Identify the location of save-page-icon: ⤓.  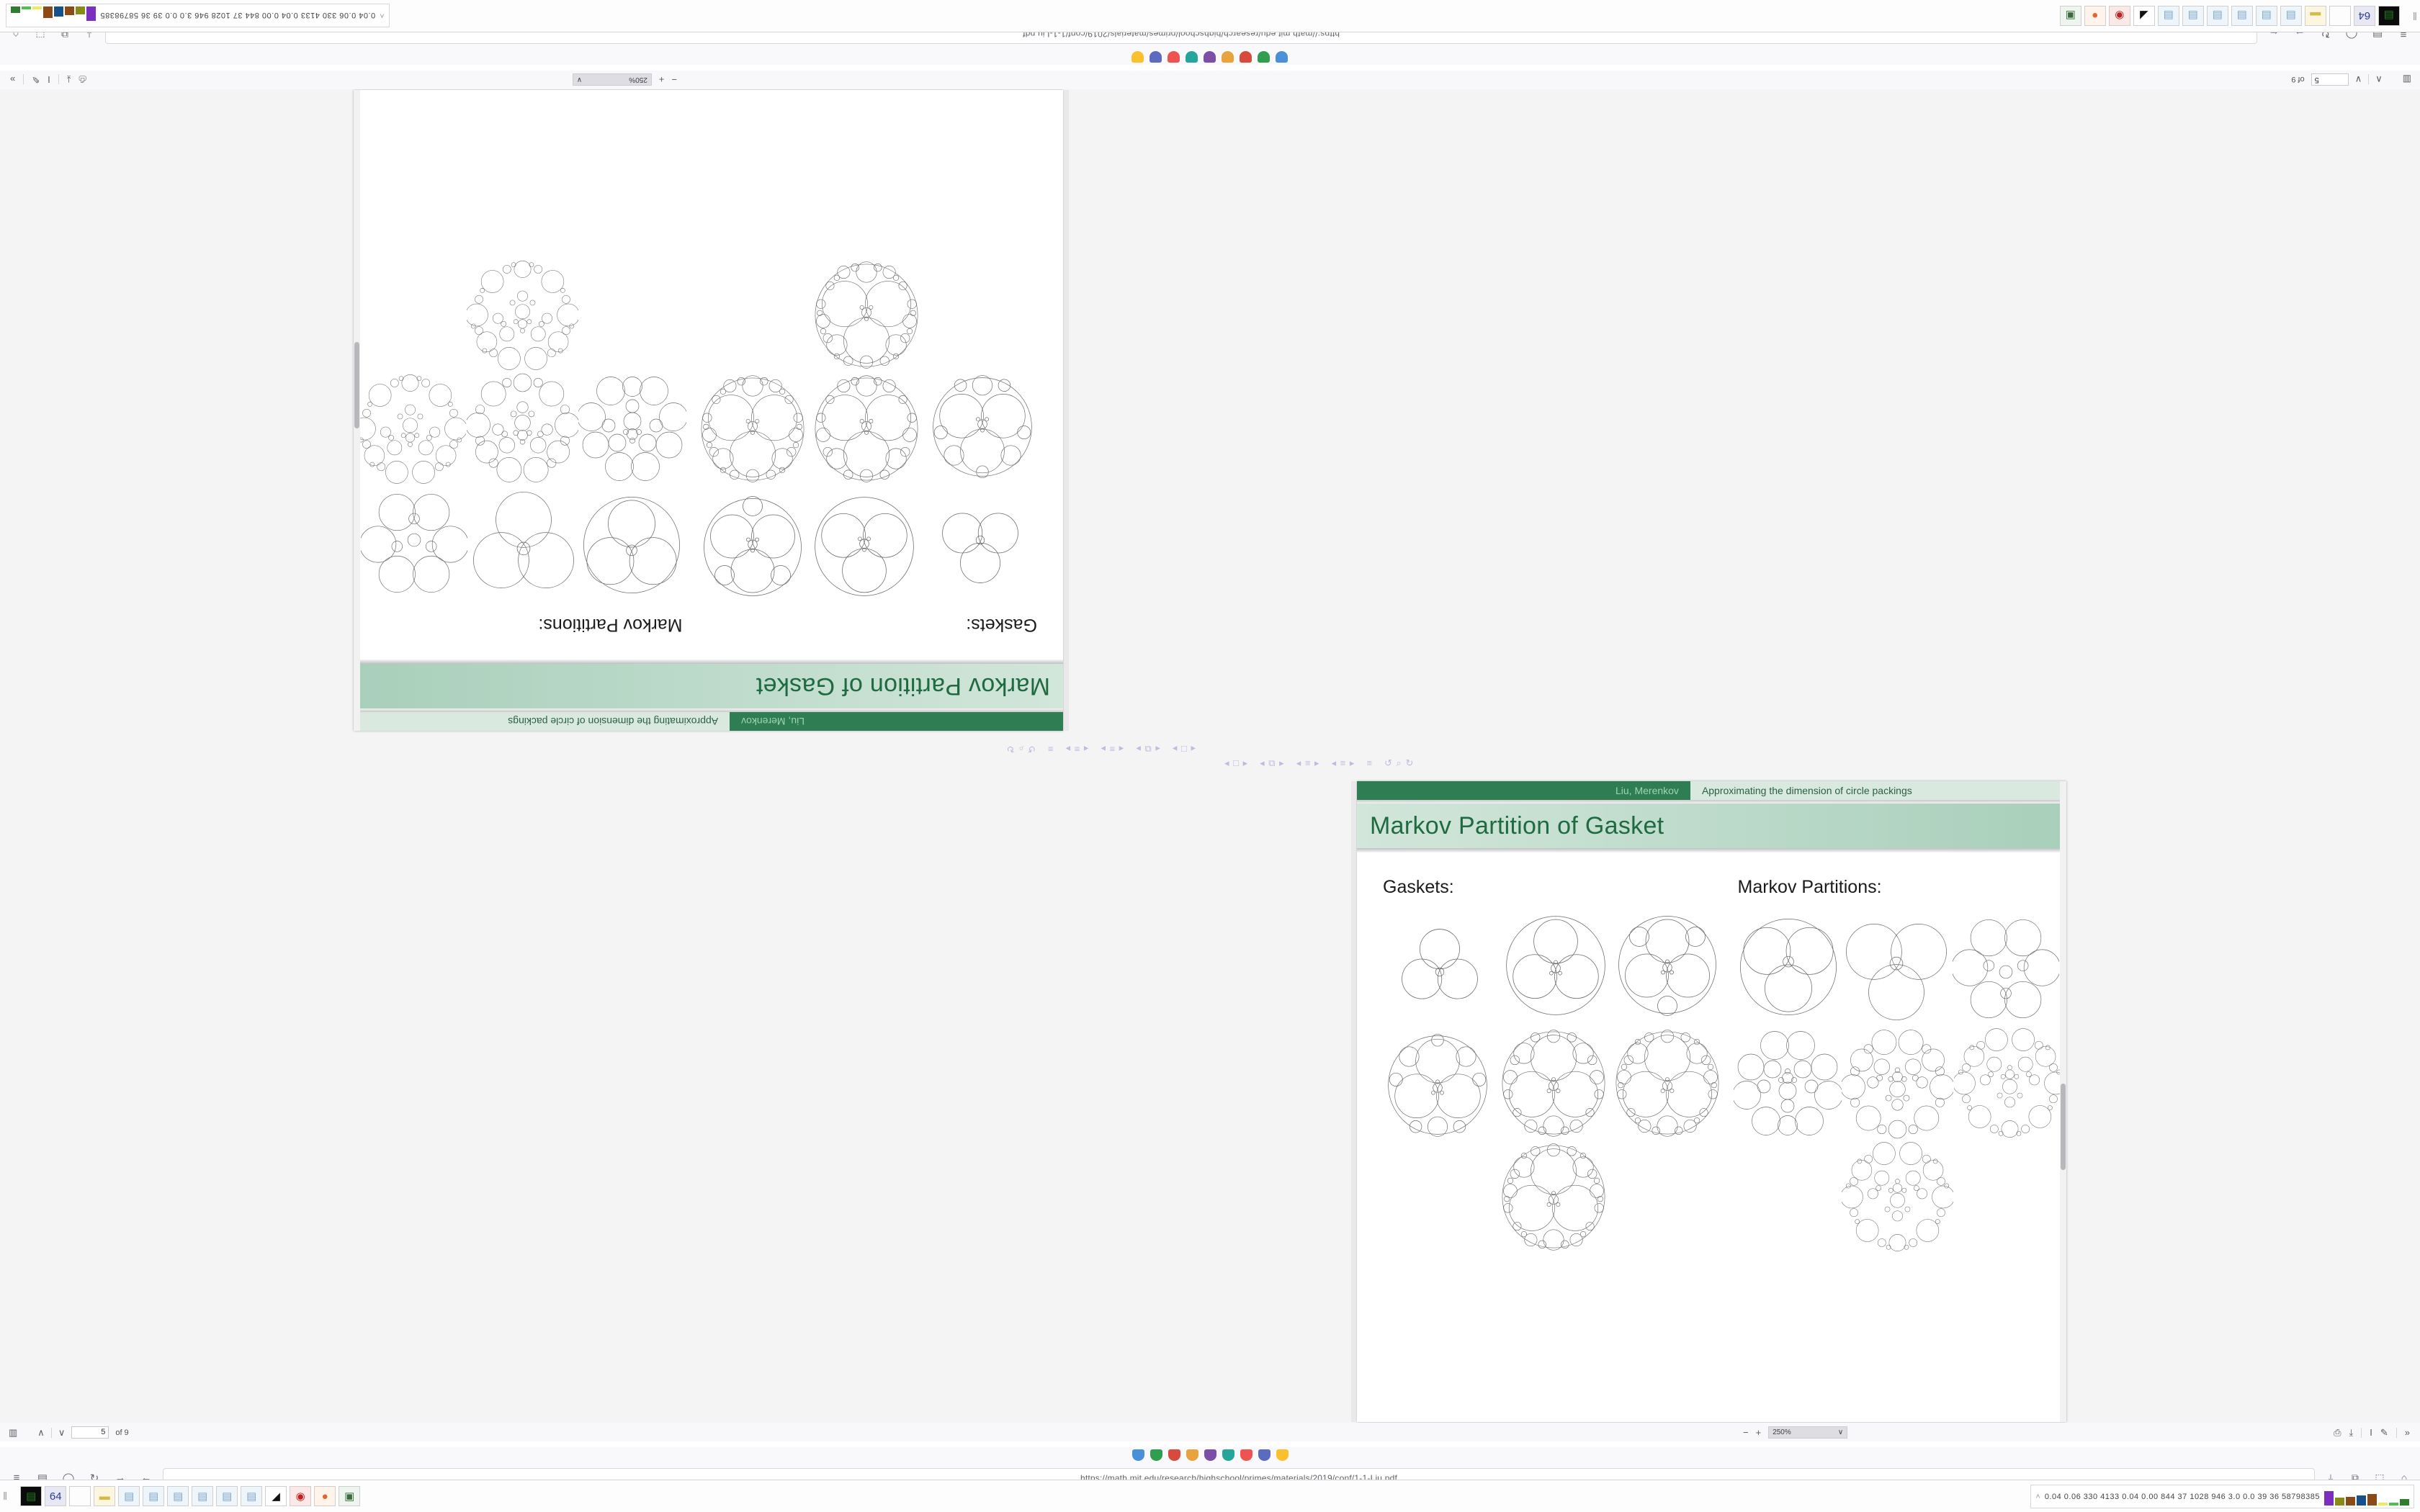
(2331, 1477).